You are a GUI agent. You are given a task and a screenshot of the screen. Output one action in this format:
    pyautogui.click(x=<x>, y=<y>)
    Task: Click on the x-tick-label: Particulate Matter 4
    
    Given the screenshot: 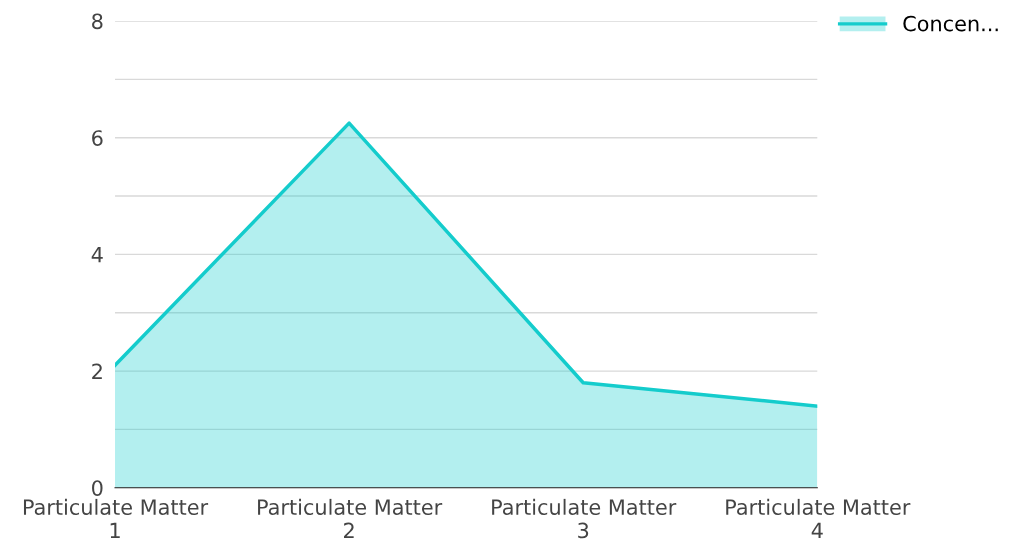 What is the action you would take?
    pyautogui.click(x=818, y=518)
    